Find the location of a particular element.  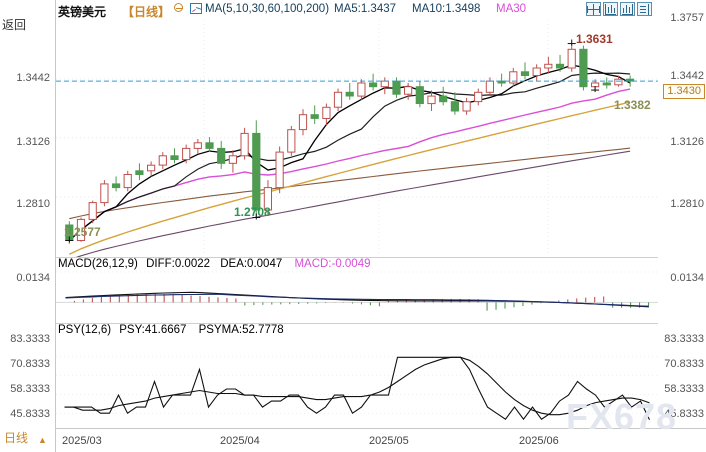

timeframe-arrow-icon: ▲ is located at coordinates (42, 440).